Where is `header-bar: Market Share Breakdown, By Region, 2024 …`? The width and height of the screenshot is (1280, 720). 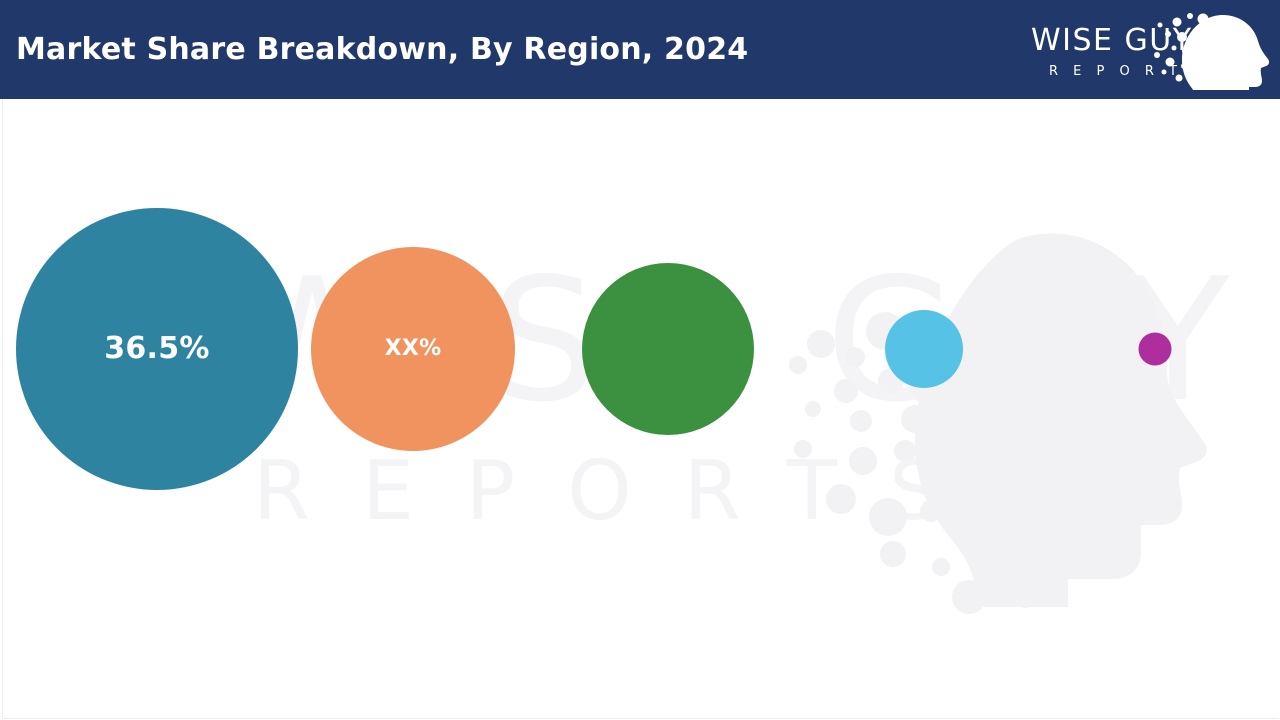
header-bar: Market Share Breakdown, By Region, 2024 … is located at coordinates (640, 49).